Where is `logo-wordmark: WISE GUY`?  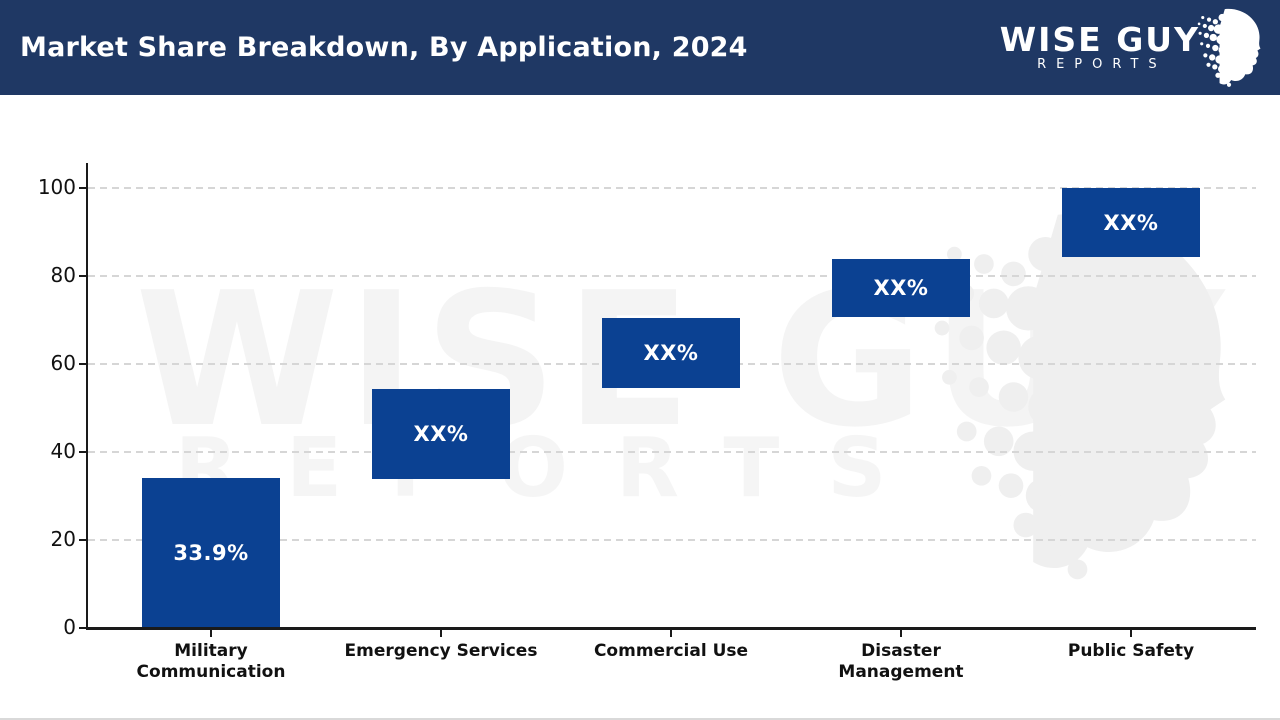 logo-wordmark: WISE GUY is located at coordinates (1099, 39).